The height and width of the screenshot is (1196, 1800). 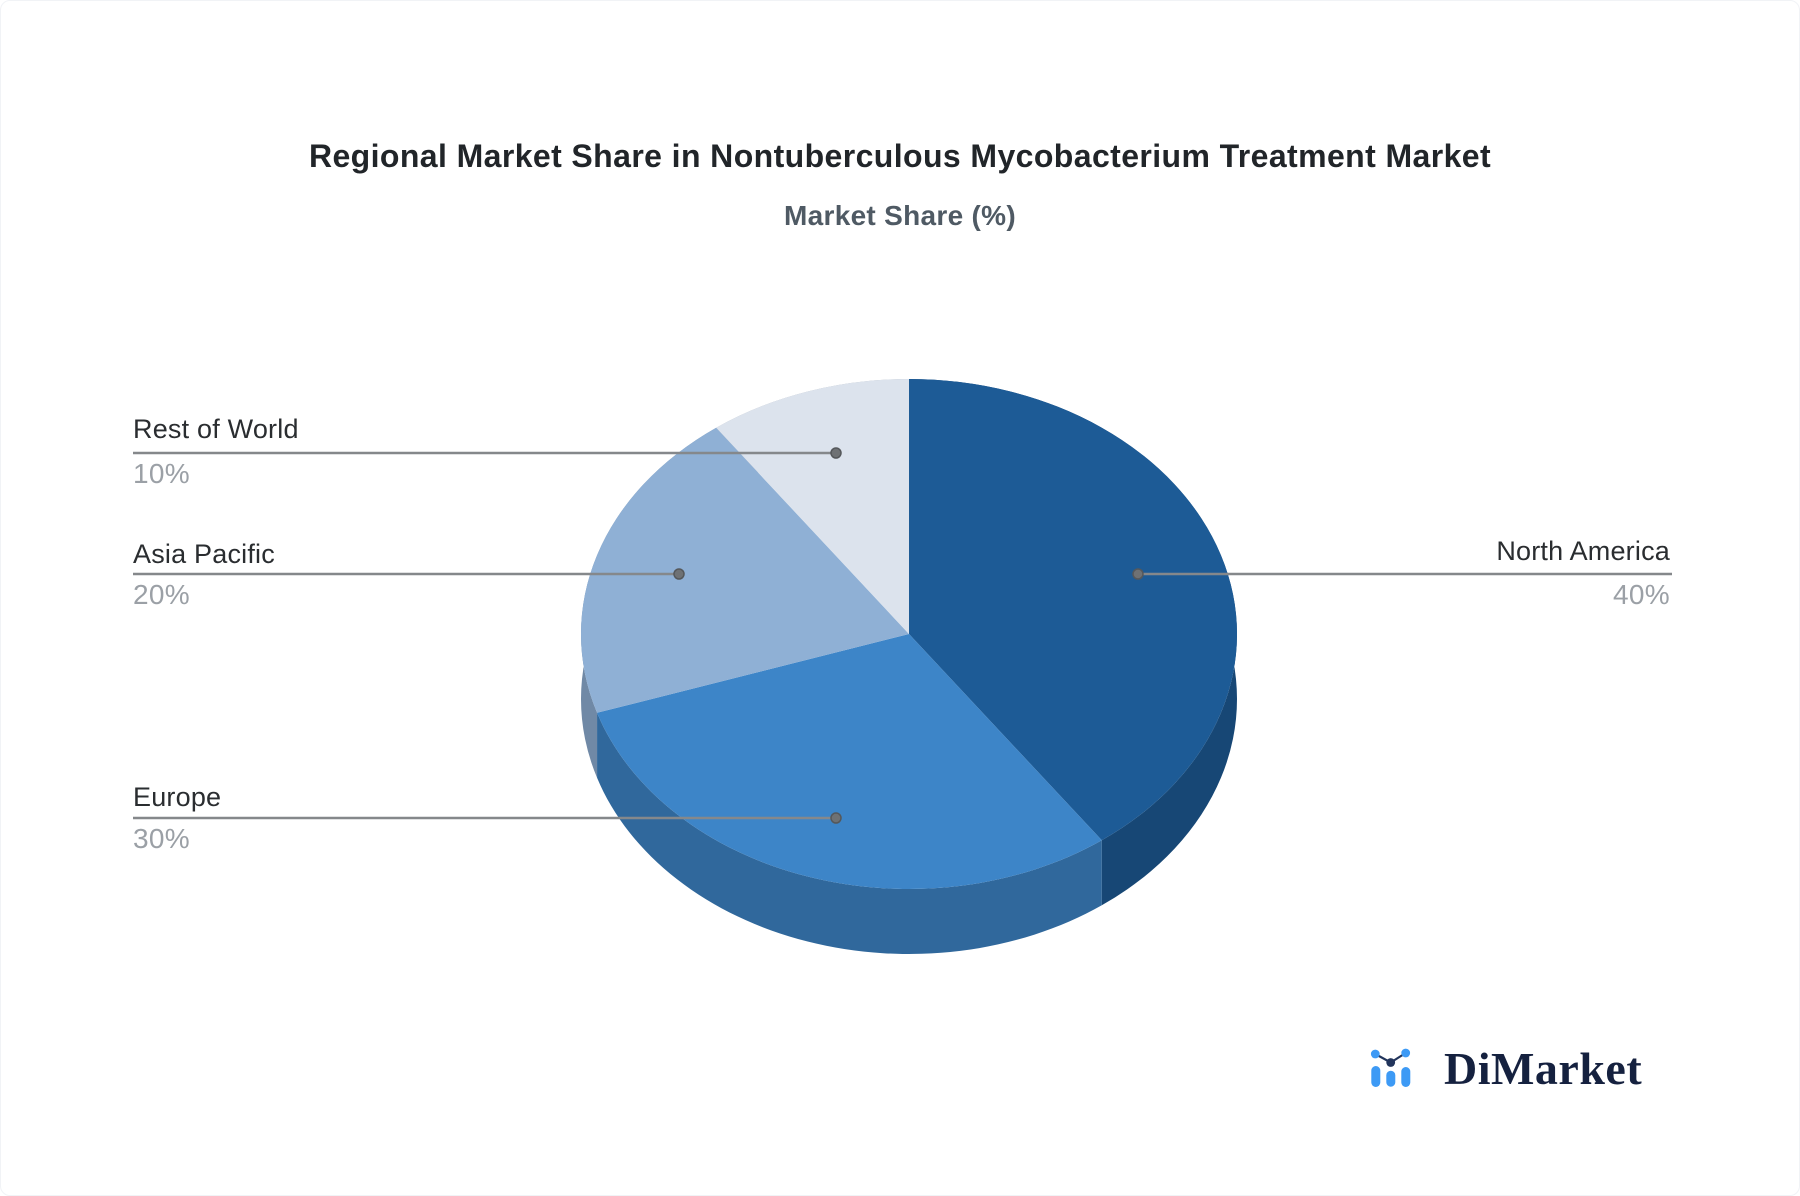 I want to click on leader-dot-rest-of-world, so click(x=836, y=453).